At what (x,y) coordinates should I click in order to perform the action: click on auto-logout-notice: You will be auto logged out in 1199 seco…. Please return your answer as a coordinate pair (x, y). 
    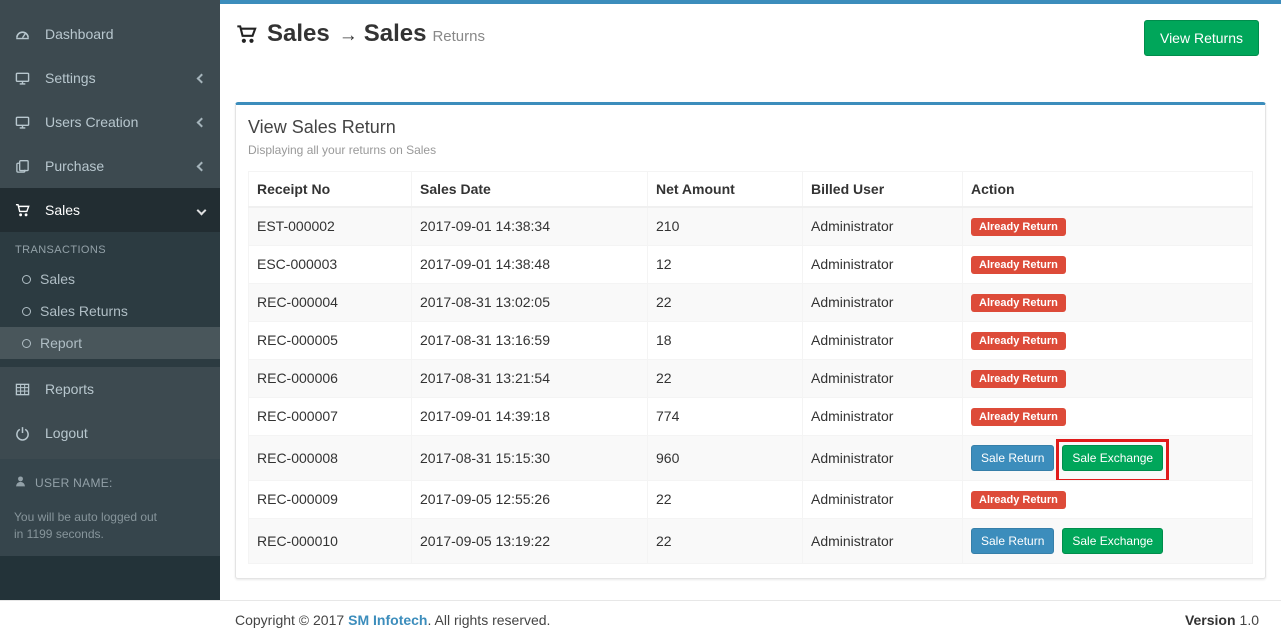
    Looking at the image, I should click on (86, 526).